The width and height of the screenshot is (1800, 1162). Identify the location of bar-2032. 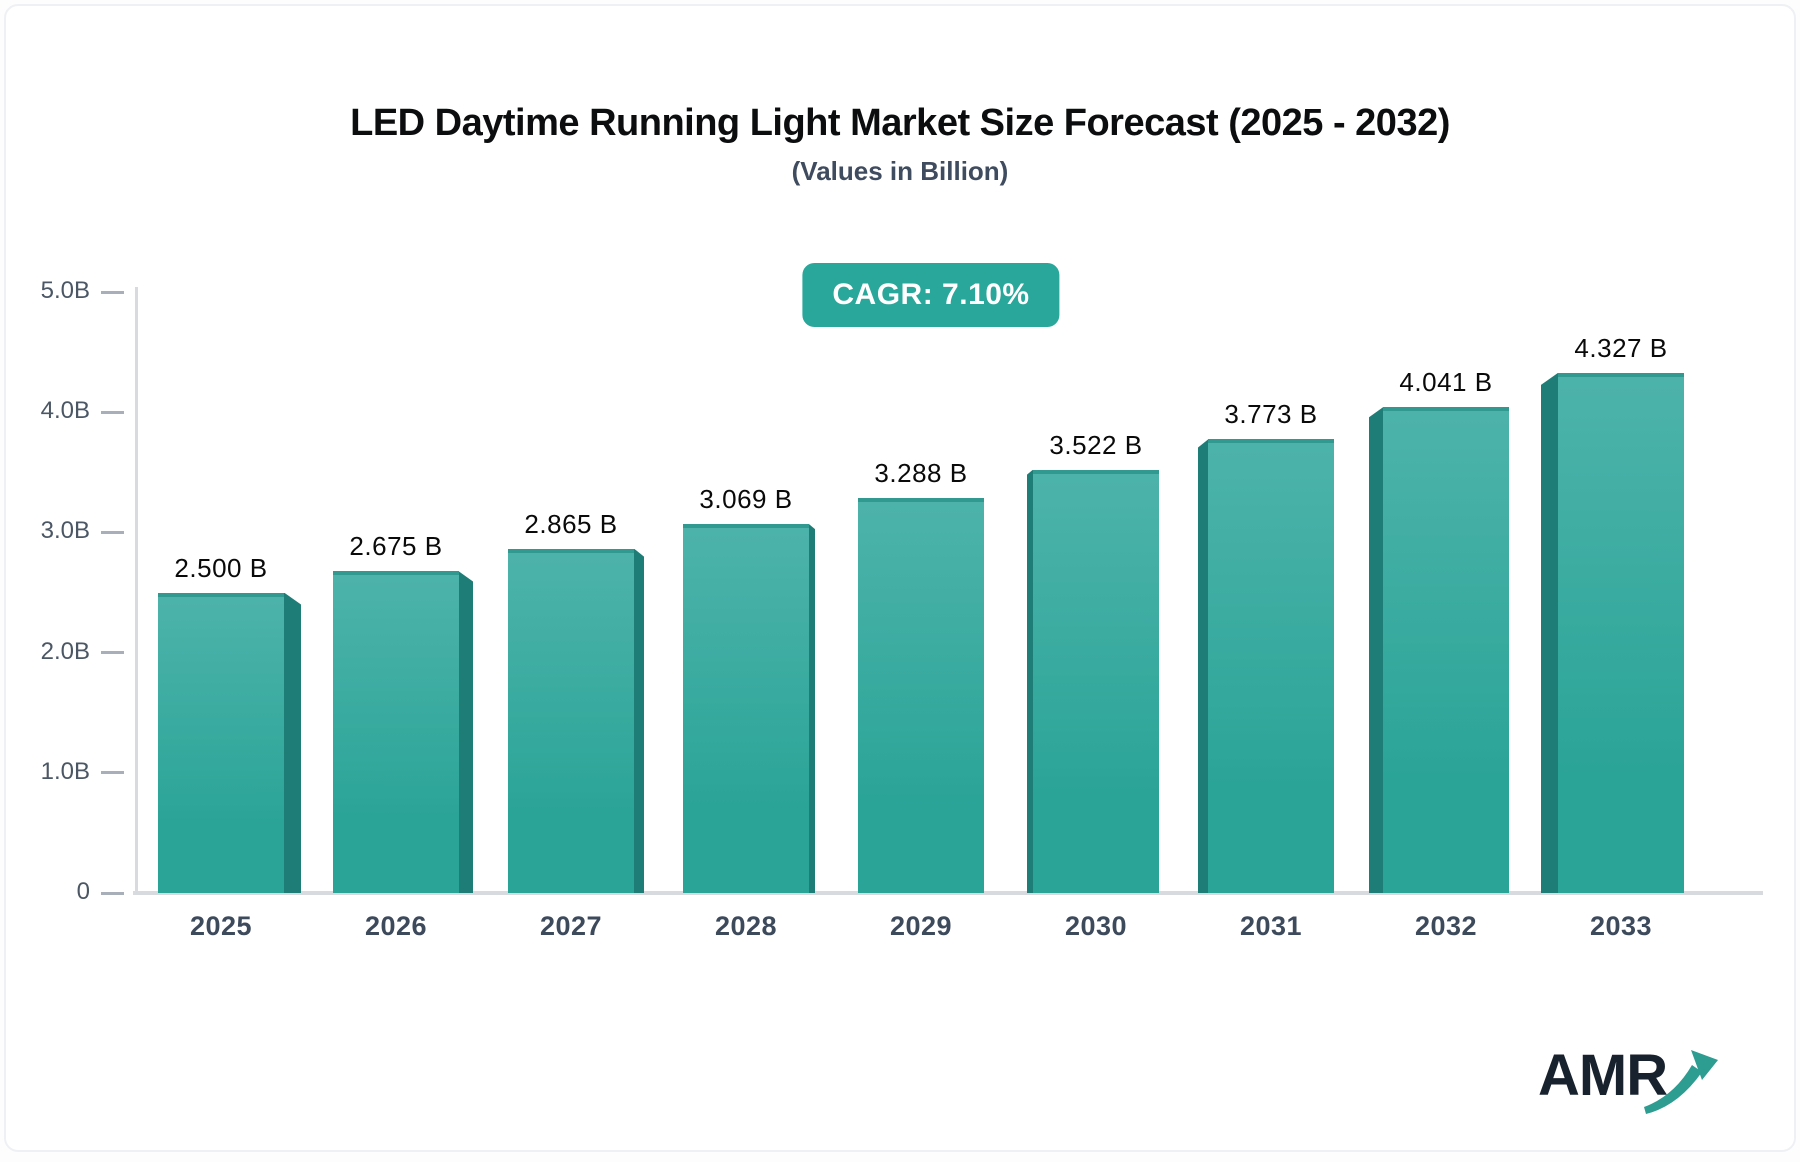
(1446, 650).